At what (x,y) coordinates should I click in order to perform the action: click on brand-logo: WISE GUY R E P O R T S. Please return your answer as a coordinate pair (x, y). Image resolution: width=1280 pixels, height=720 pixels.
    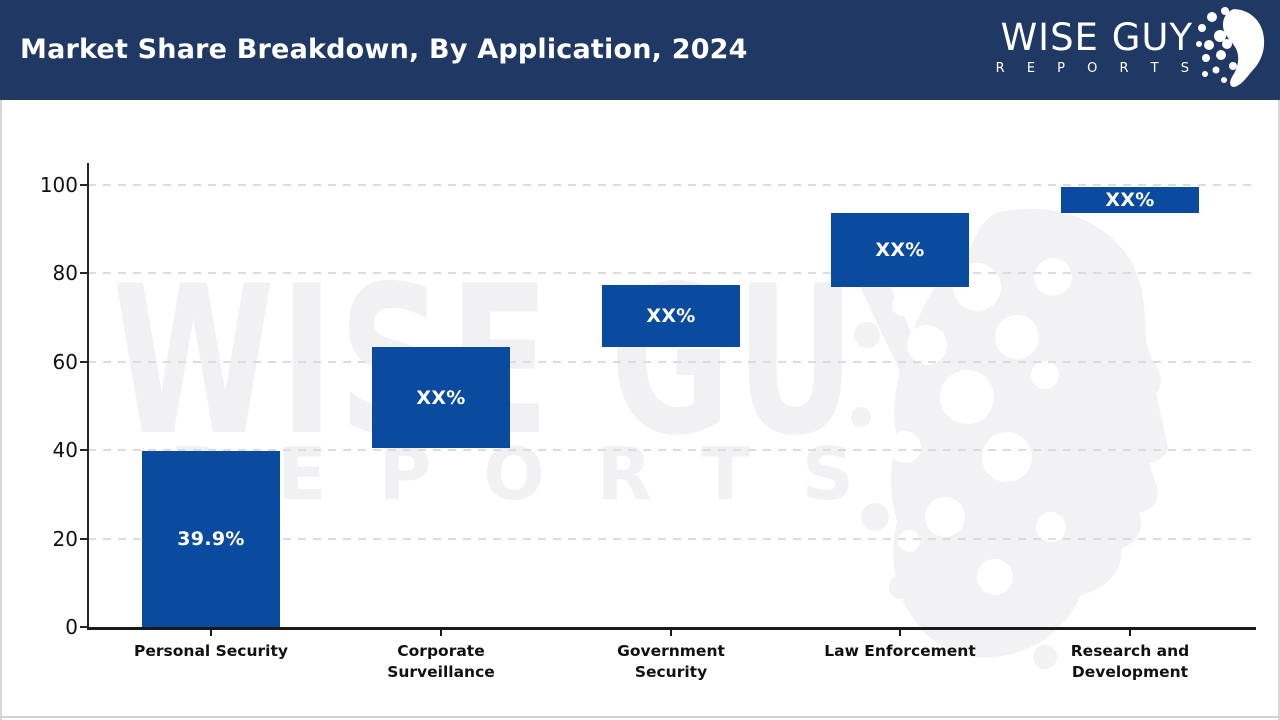
    Looking at the image, I should click on (1131, 50).